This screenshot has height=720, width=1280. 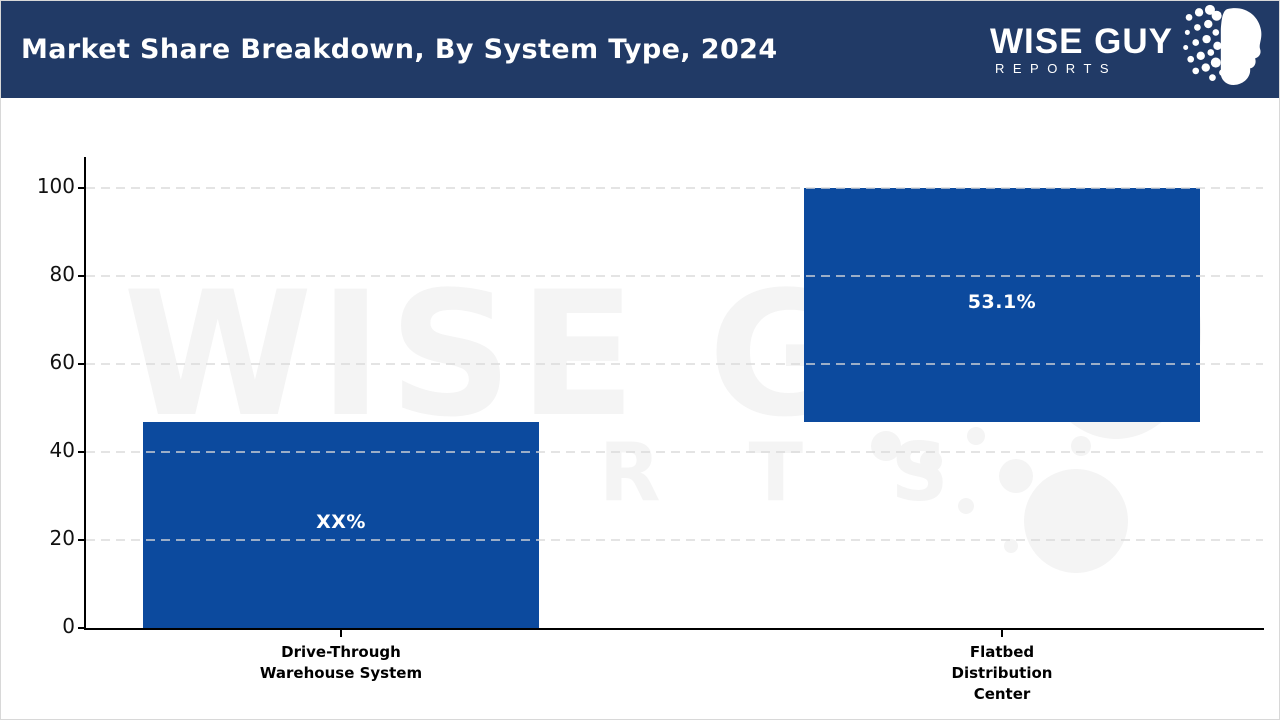 What do you see at coordinates (341, 662) in the screenshot?
I see `x-tick-label: Drive-Through Warehouse System` at bounding box center [341, 662].